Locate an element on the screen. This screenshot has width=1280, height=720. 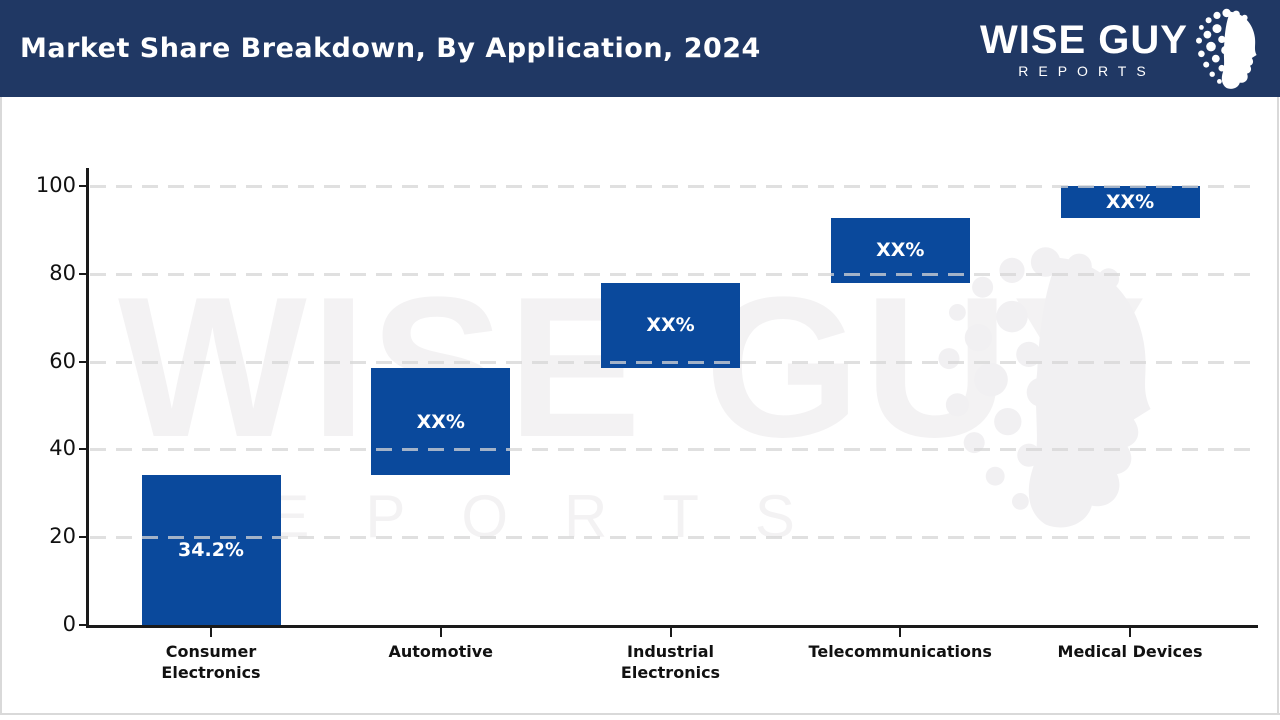
x-tick-industrial-electronics is located at coordinates (670, 632).